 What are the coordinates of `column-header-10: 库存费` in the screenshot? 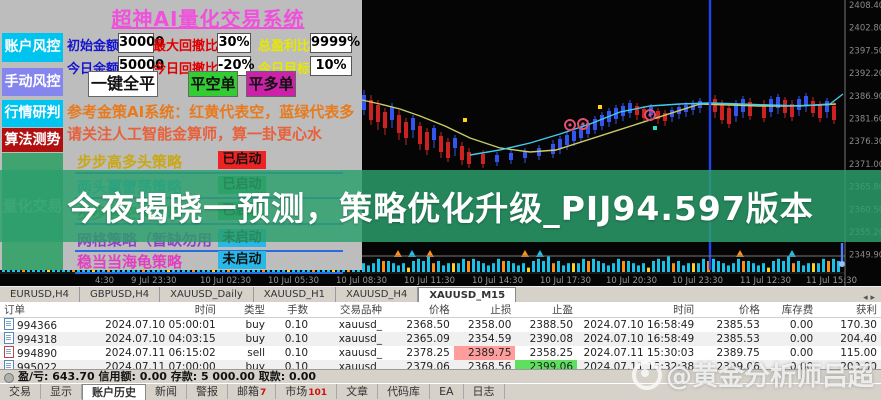 It's located at (790, 310).